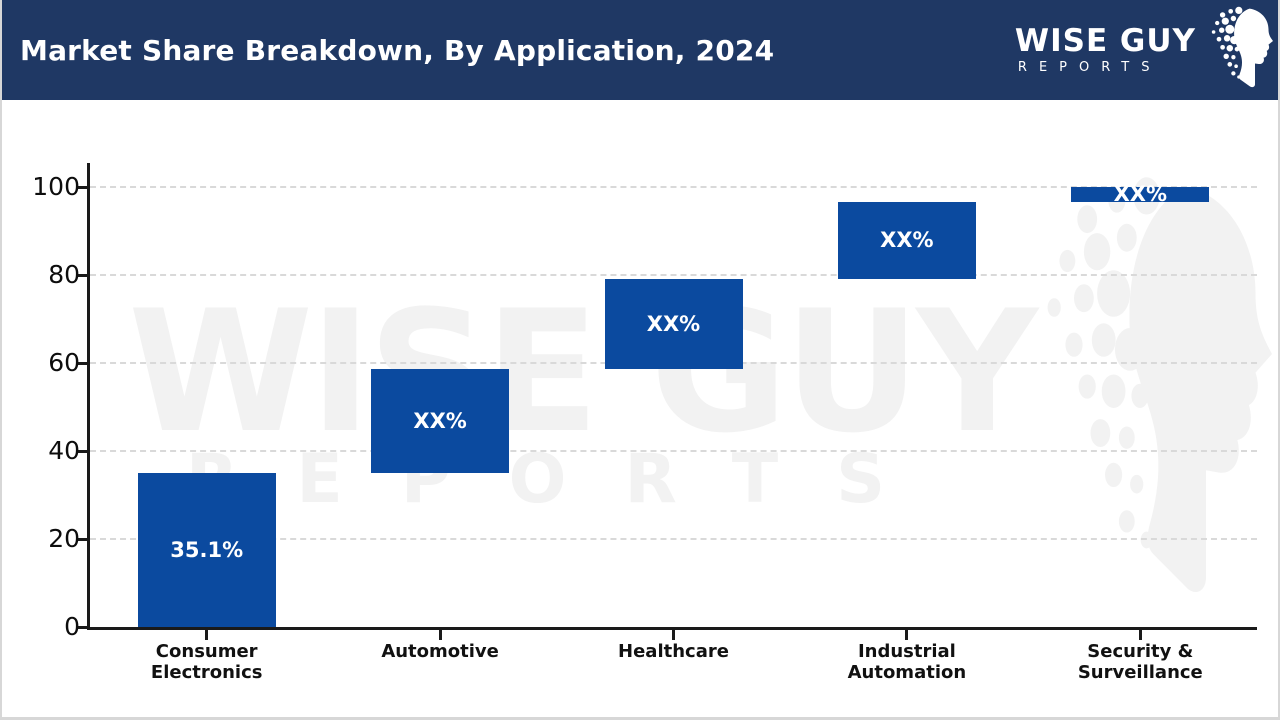 The height and width of the screenshot is (720, 1280). Describe the element at coordinates (88, 396) in the screenshot. I see `y-axis-line` at that location.